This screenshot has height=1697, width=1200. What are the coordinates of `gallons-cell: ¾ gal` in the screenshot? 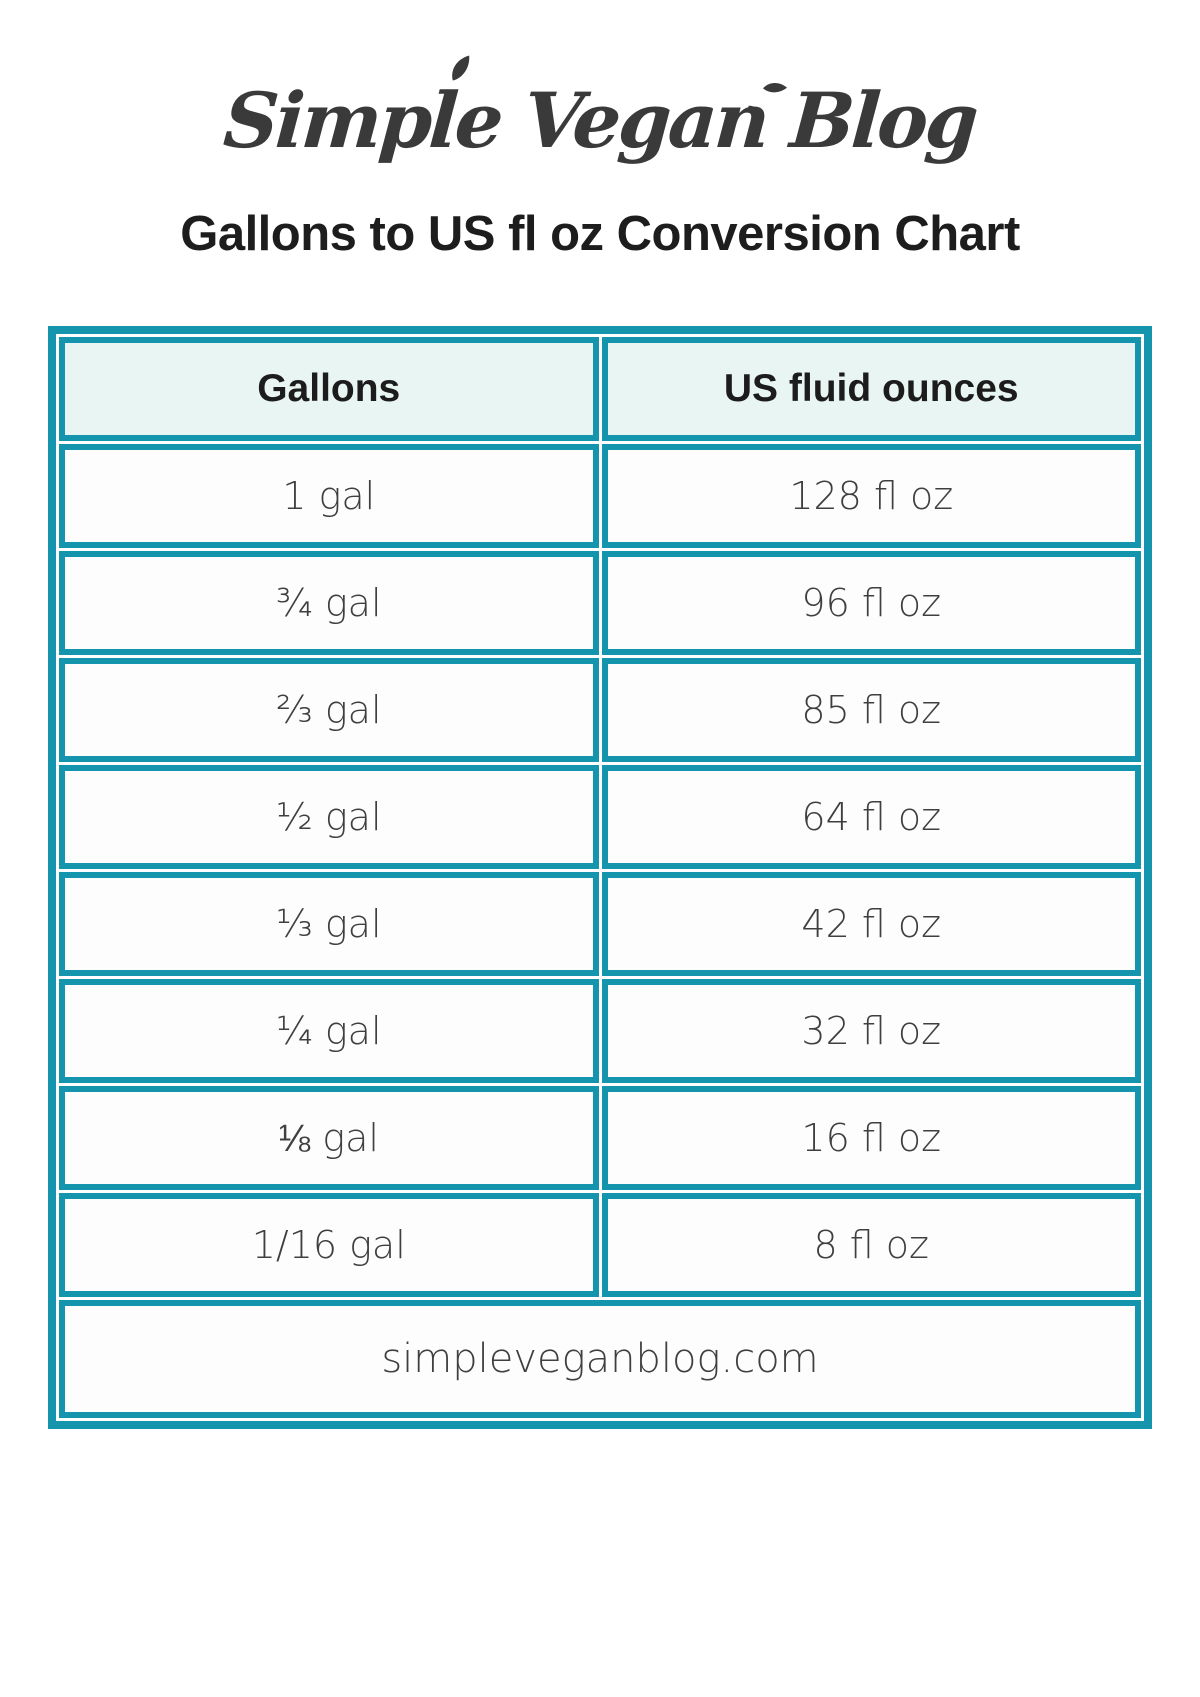 It's located at (329, 603).